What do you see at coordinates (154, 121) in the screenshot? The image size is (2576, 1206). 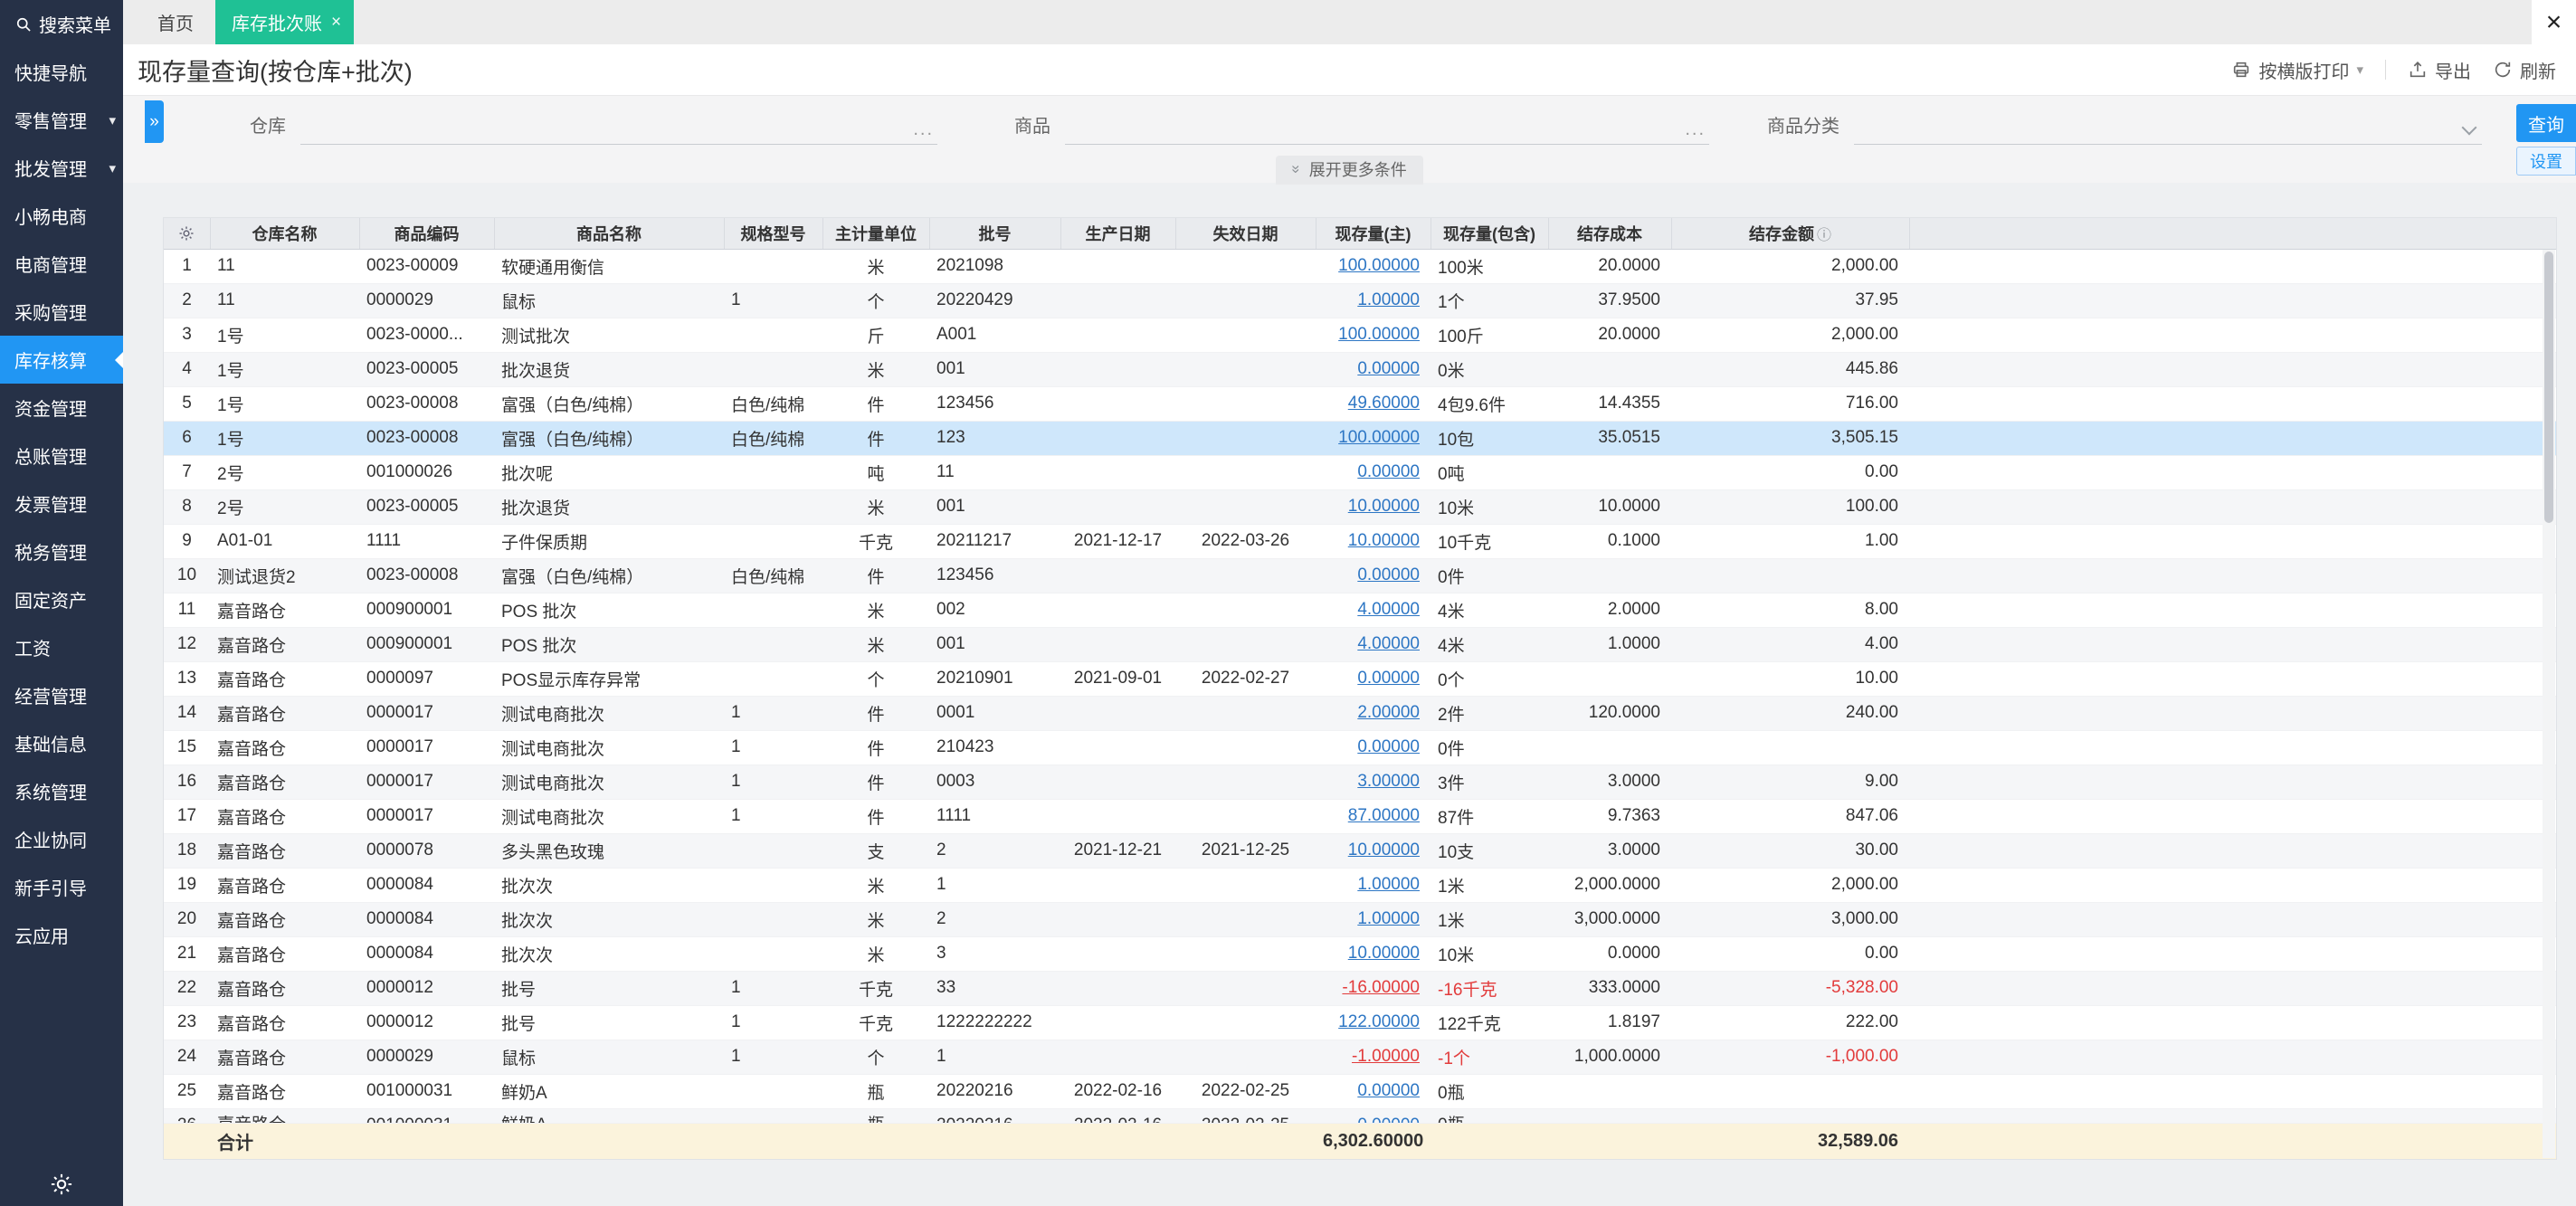 I see `filter-collapse-button: »` at bounding box center [154, 121].